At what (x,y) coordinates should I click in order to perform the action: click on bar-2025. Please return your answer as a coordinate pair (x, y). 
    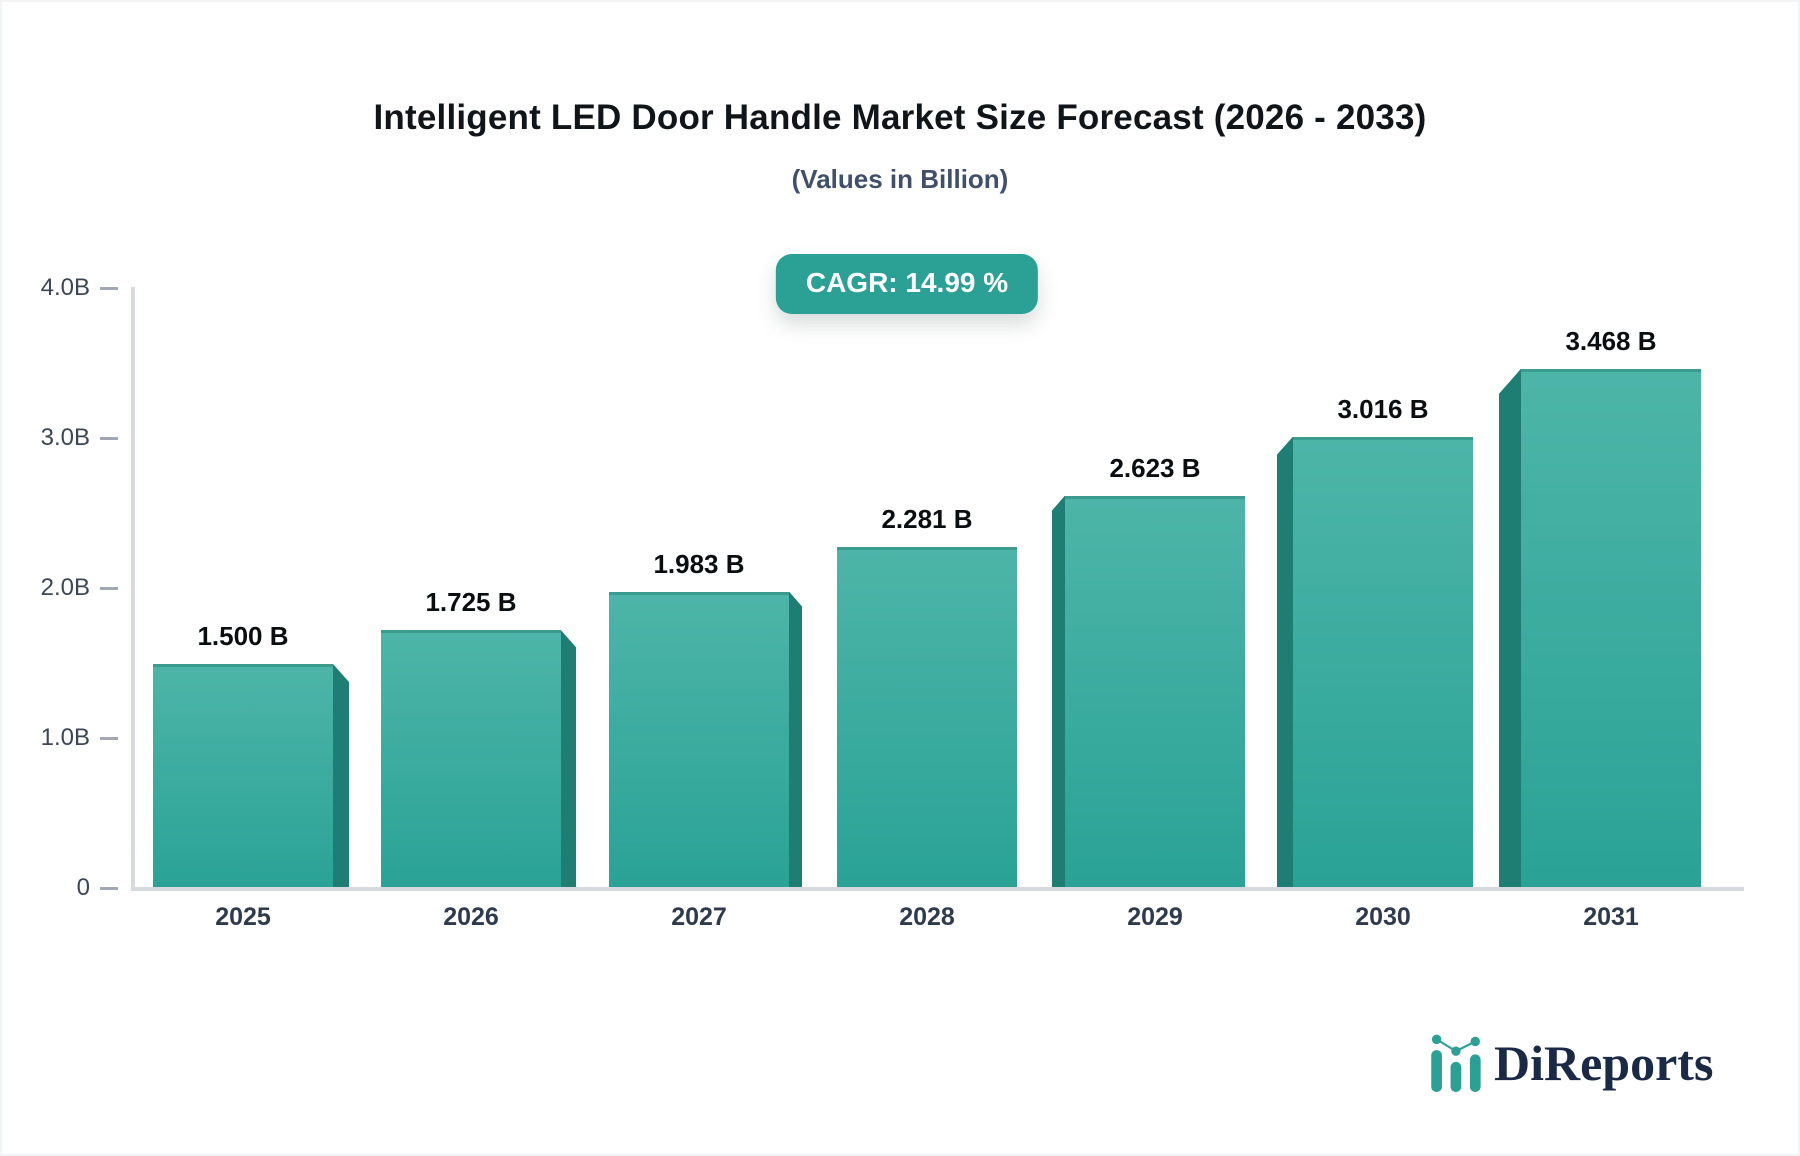
    Looking at the image, I should click on (243, 776).